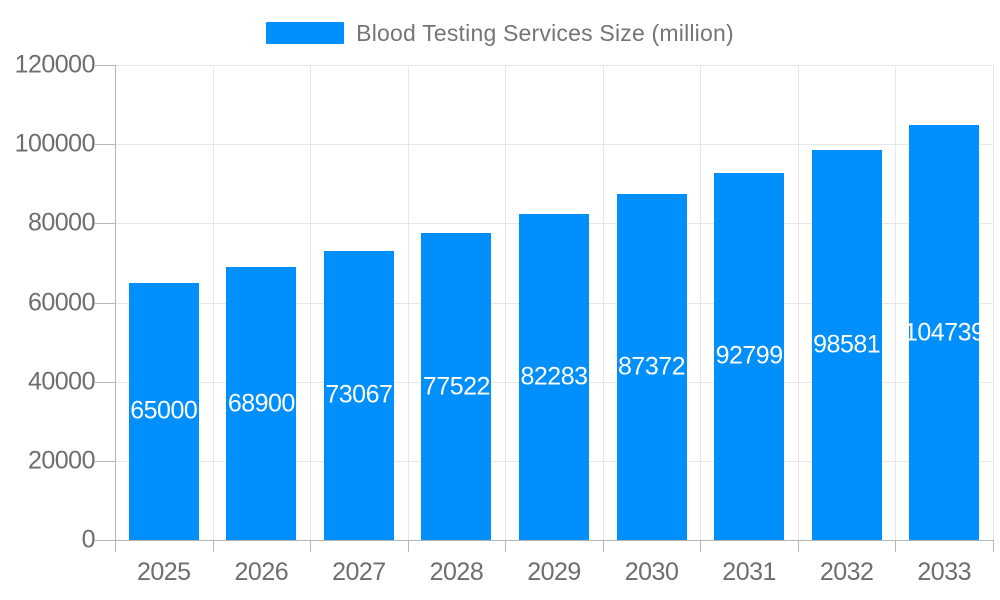 This screenshot has height=600, width=1000. I want to click on bar-2029, so click(554, 377).